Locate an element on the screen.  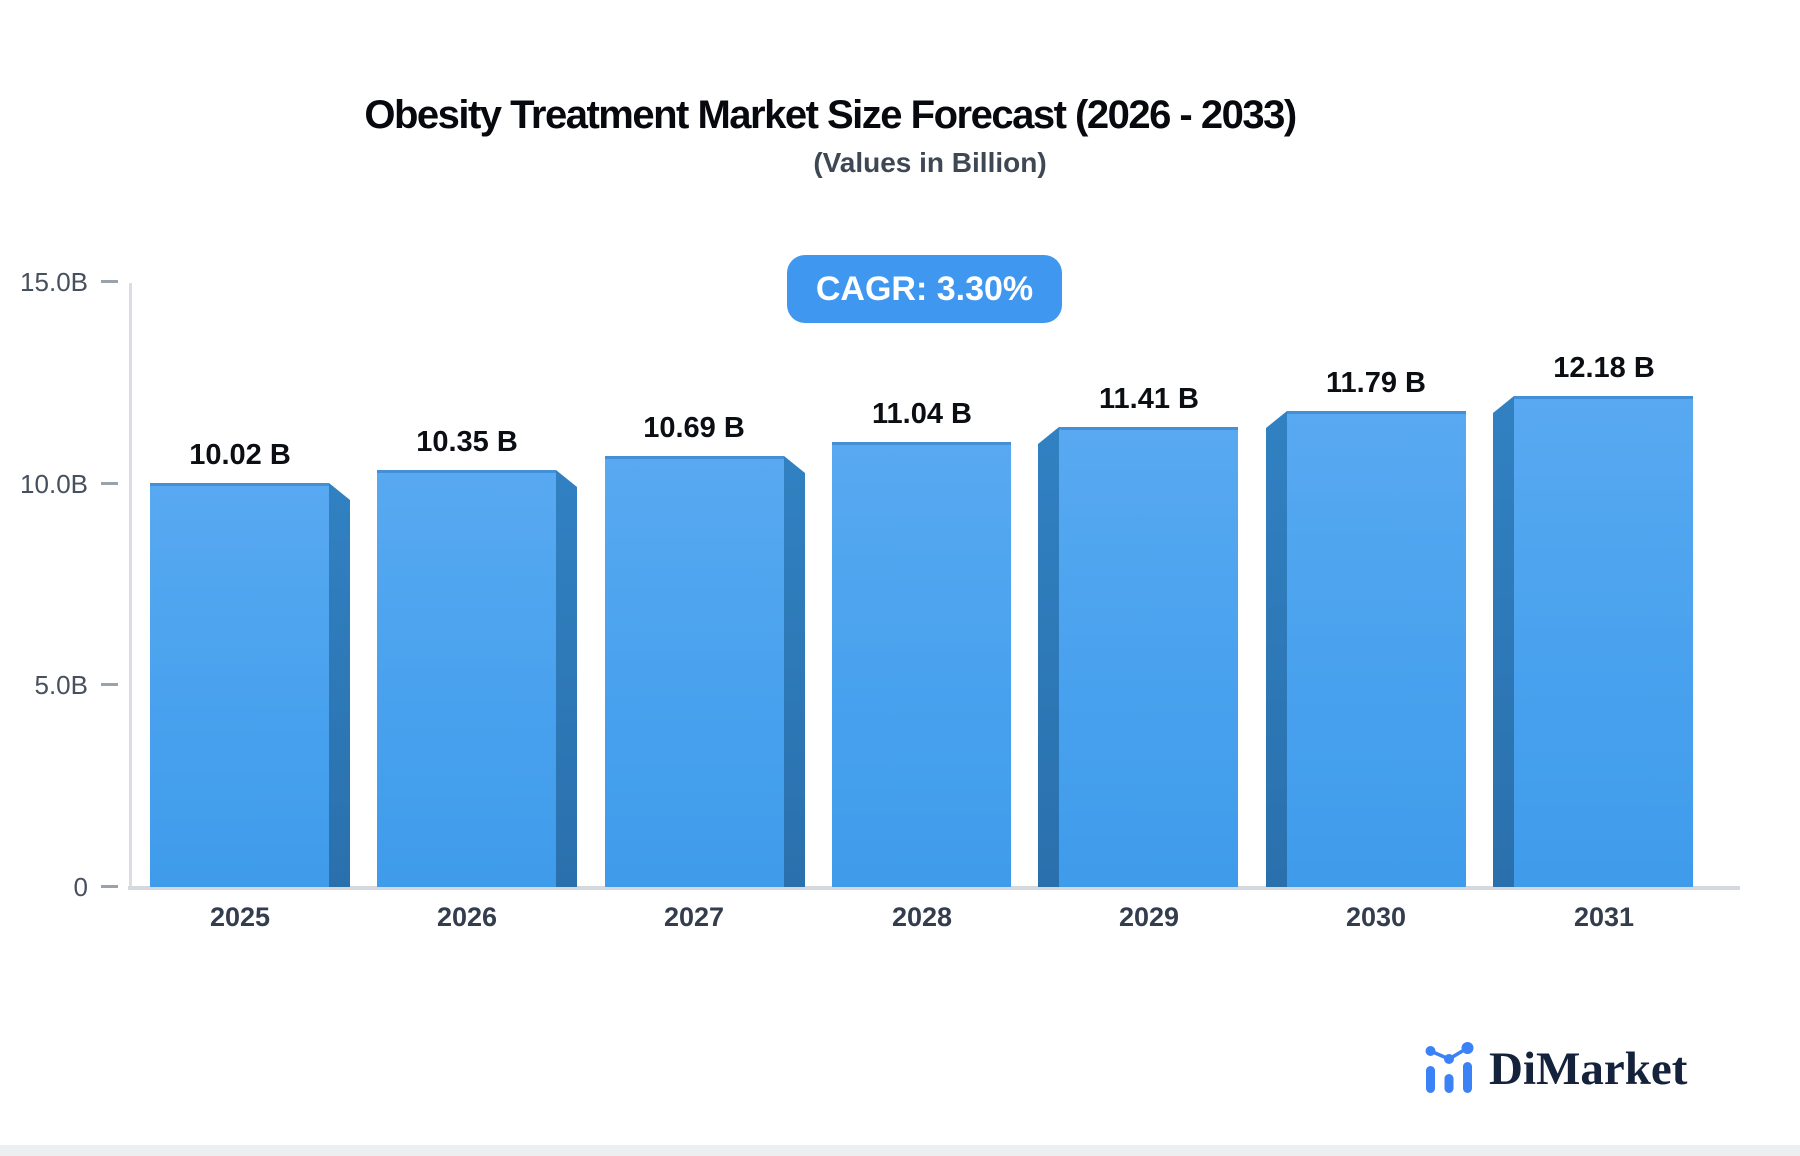
bar-value-label: 12.18 B is located at coordinates (1604, 368).